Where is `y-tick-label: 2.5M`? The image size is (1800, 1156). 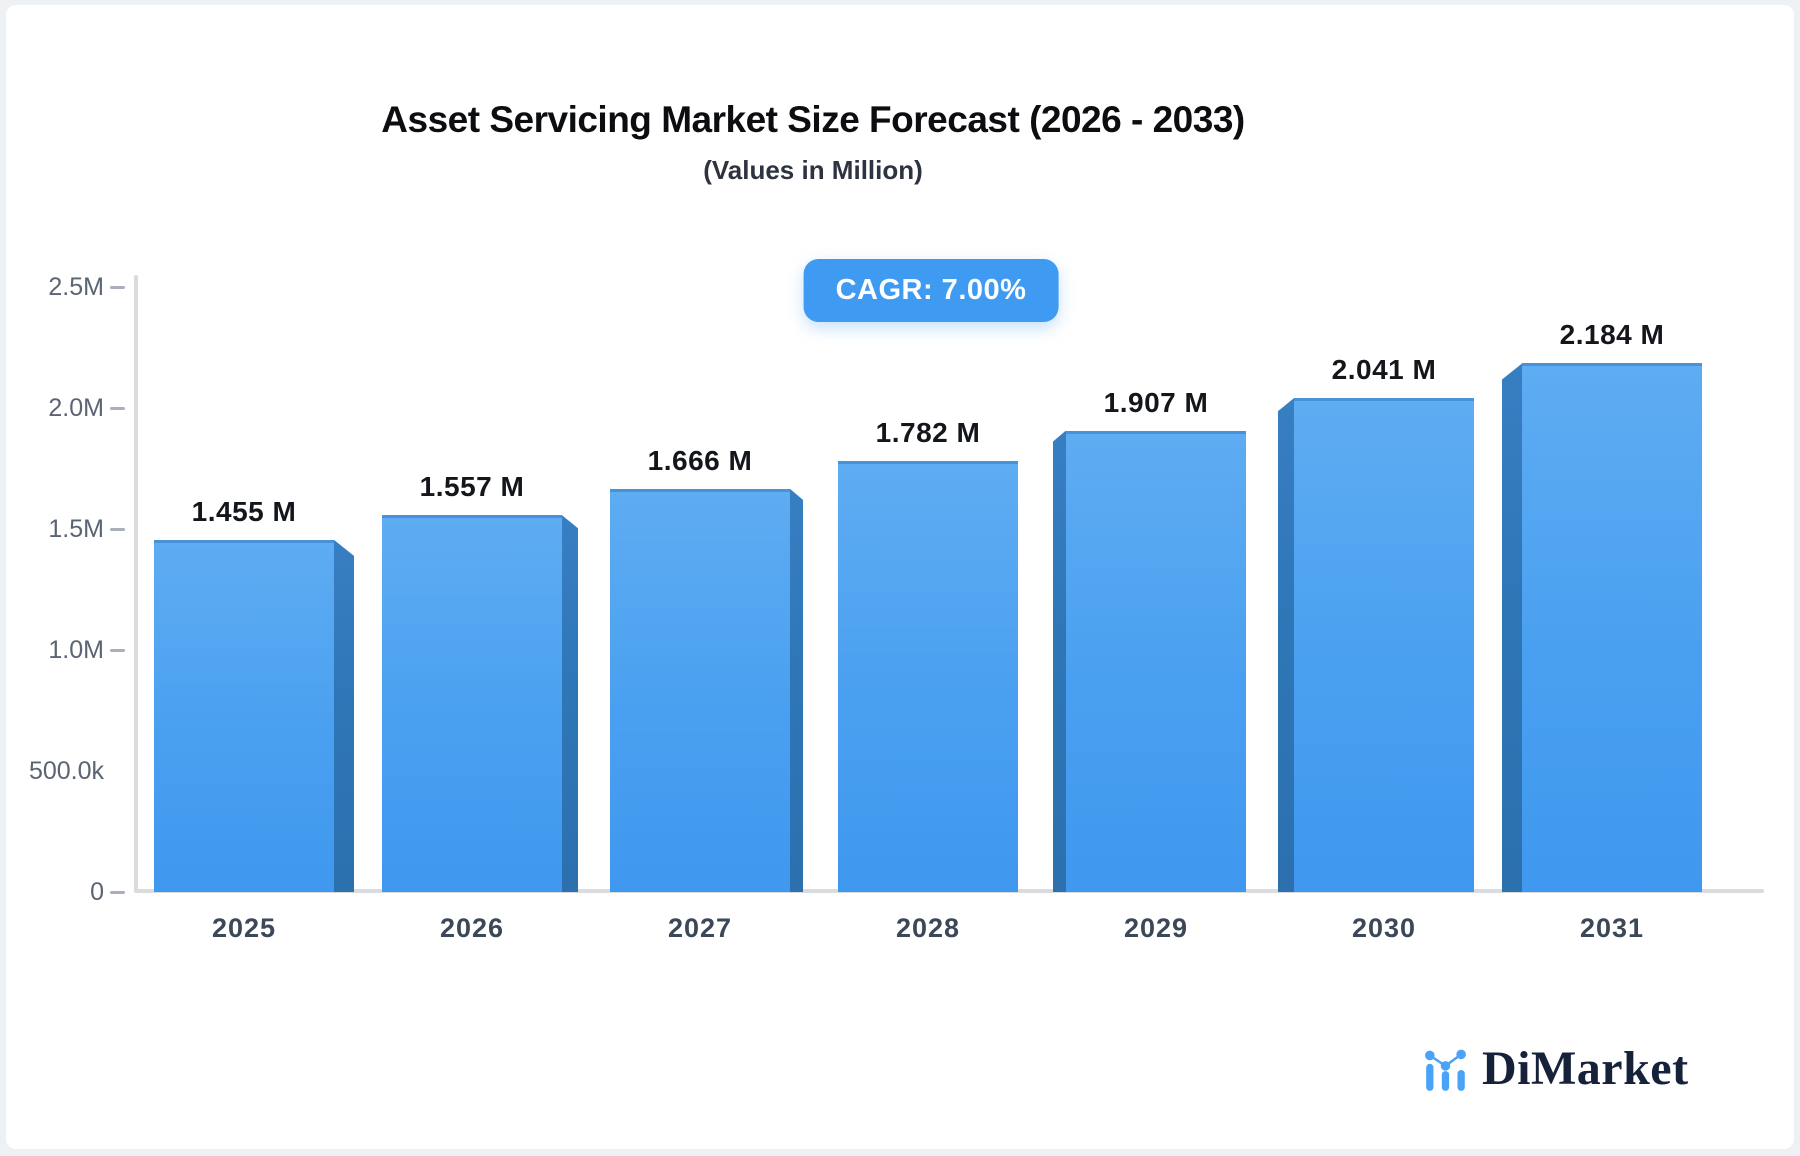 y-tick-label: 2.5M is located at coordinates (76, 287).